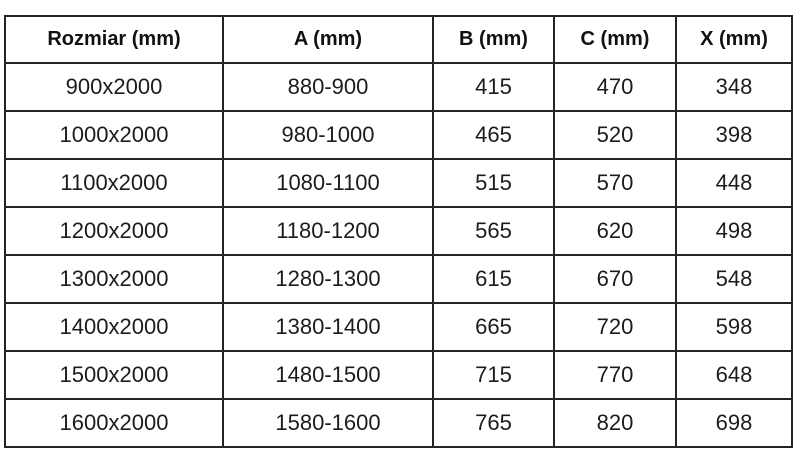 The height and width of the screenshot is (464, 800). I want to click on cell-x: 498, so click(734, 231).